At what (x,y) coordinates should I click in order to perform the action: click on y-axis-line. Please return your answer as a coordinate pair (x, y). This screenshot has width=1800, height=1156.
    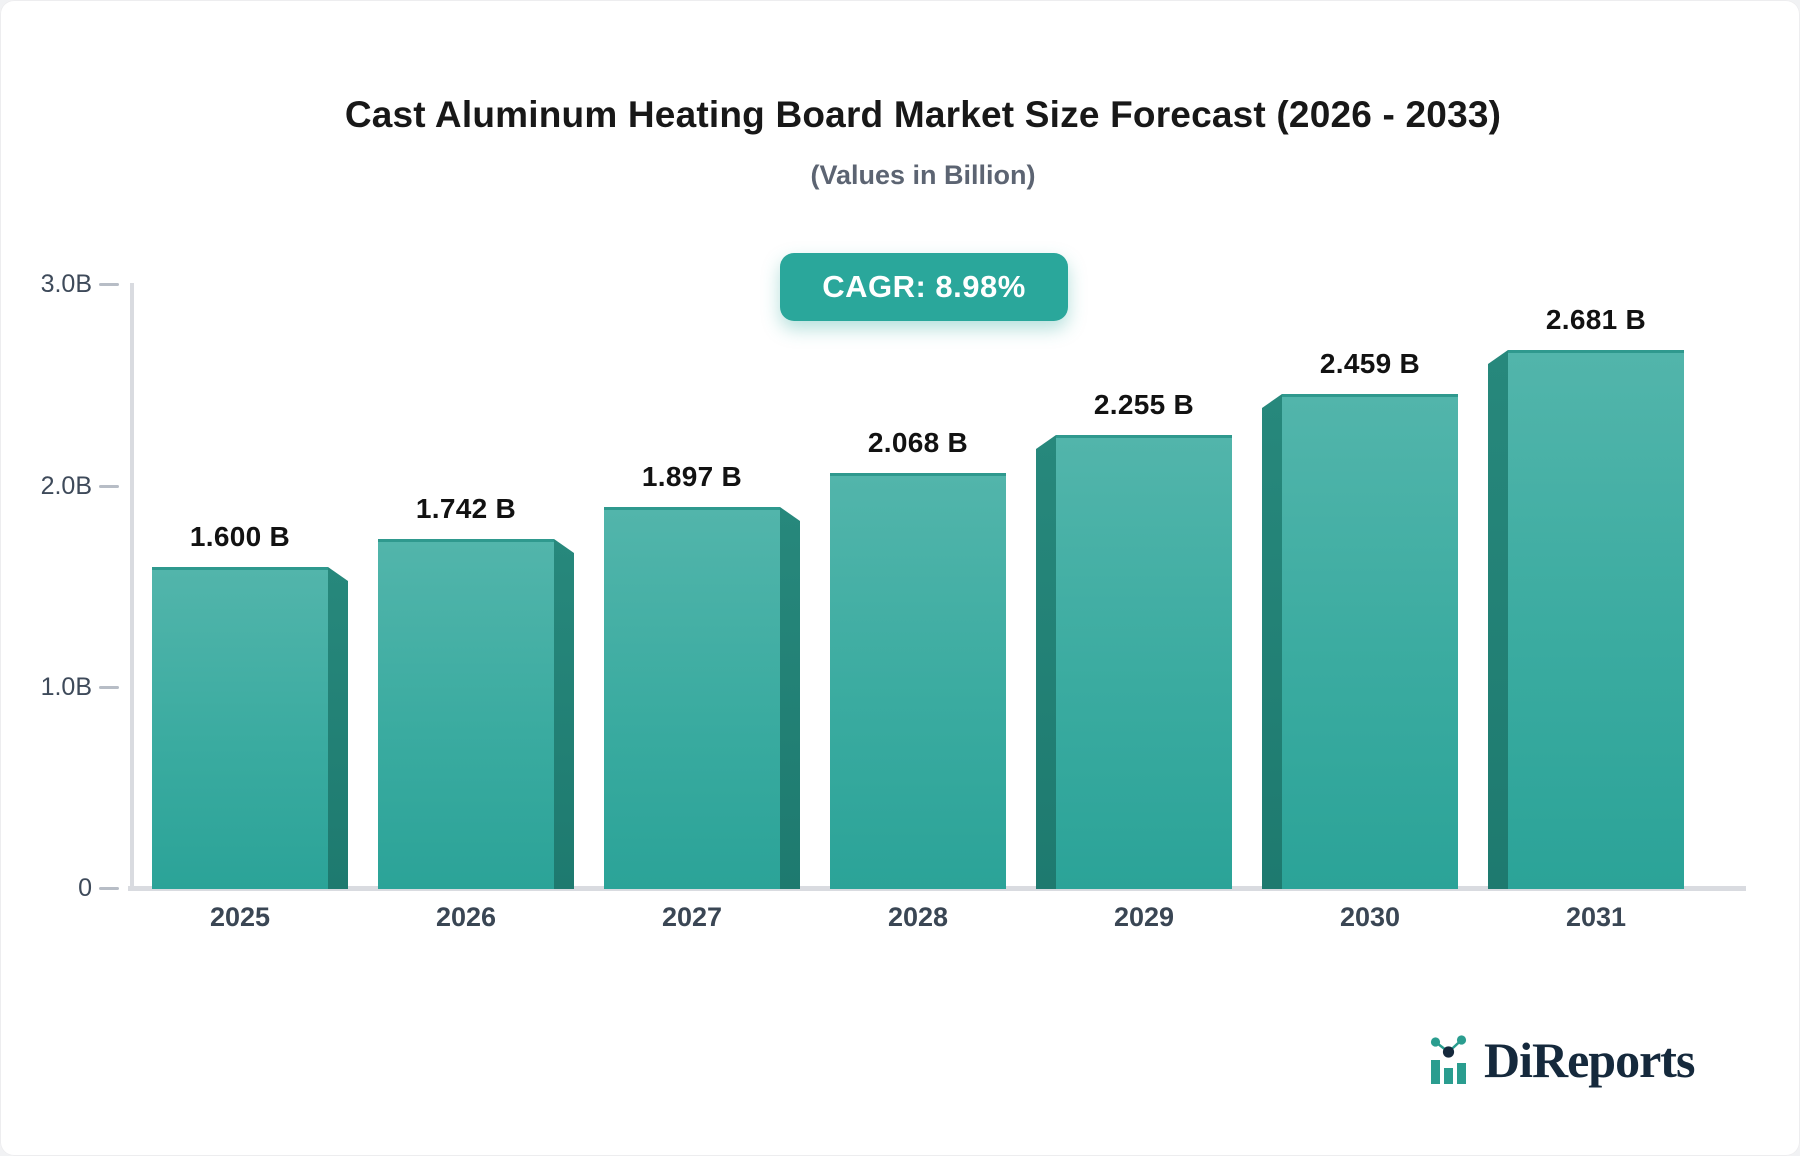
    Looking at the image, I should click on (132, 586).